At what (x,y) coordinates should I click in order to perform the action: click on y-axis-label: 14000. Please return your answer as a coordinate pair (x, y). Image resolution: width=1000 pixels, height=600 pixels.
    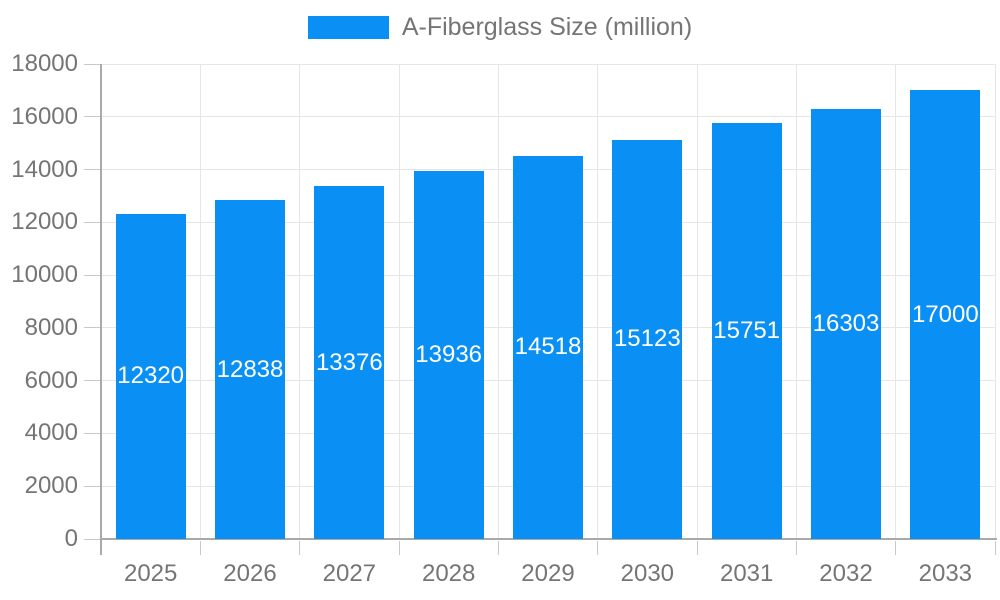
    Looking at the image, I should click on (44, 169).